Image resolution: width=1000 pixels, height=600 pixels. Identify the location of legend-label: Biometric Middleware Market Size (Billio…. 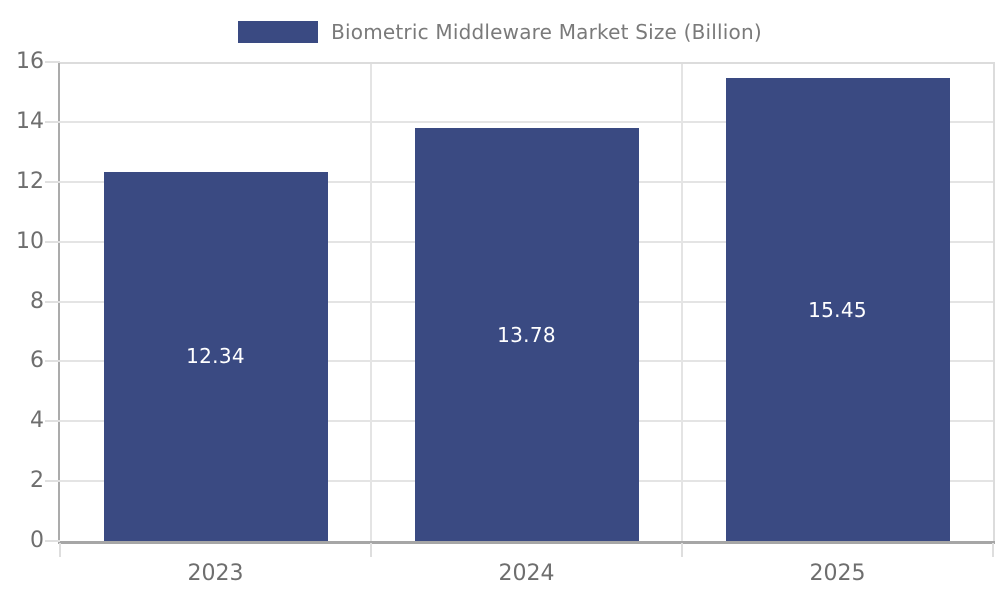
(546, 32).